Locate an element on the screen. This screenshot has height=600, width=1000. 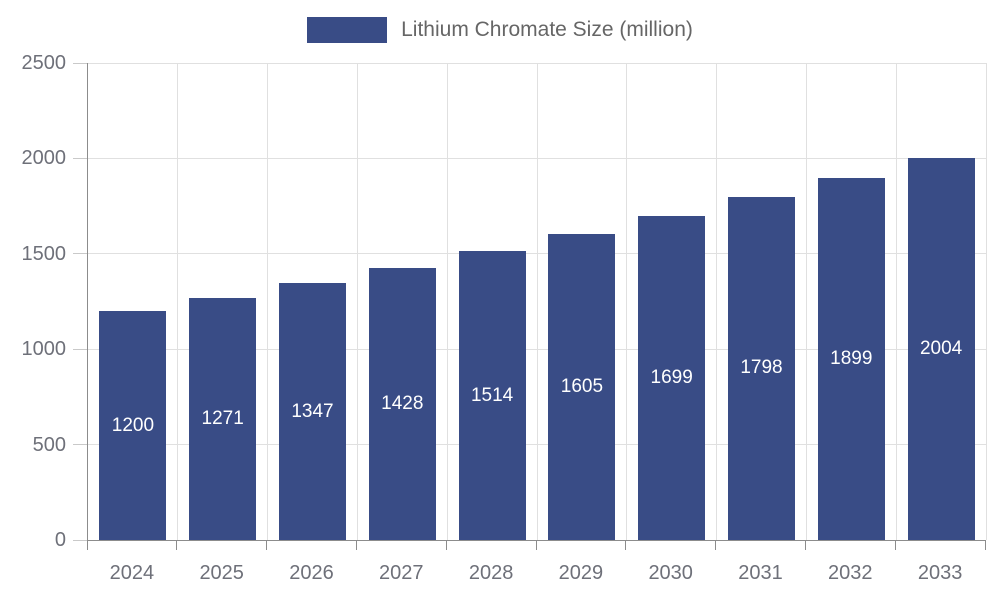
bar-value-label: 1428 is located at coordinates (402, 403).